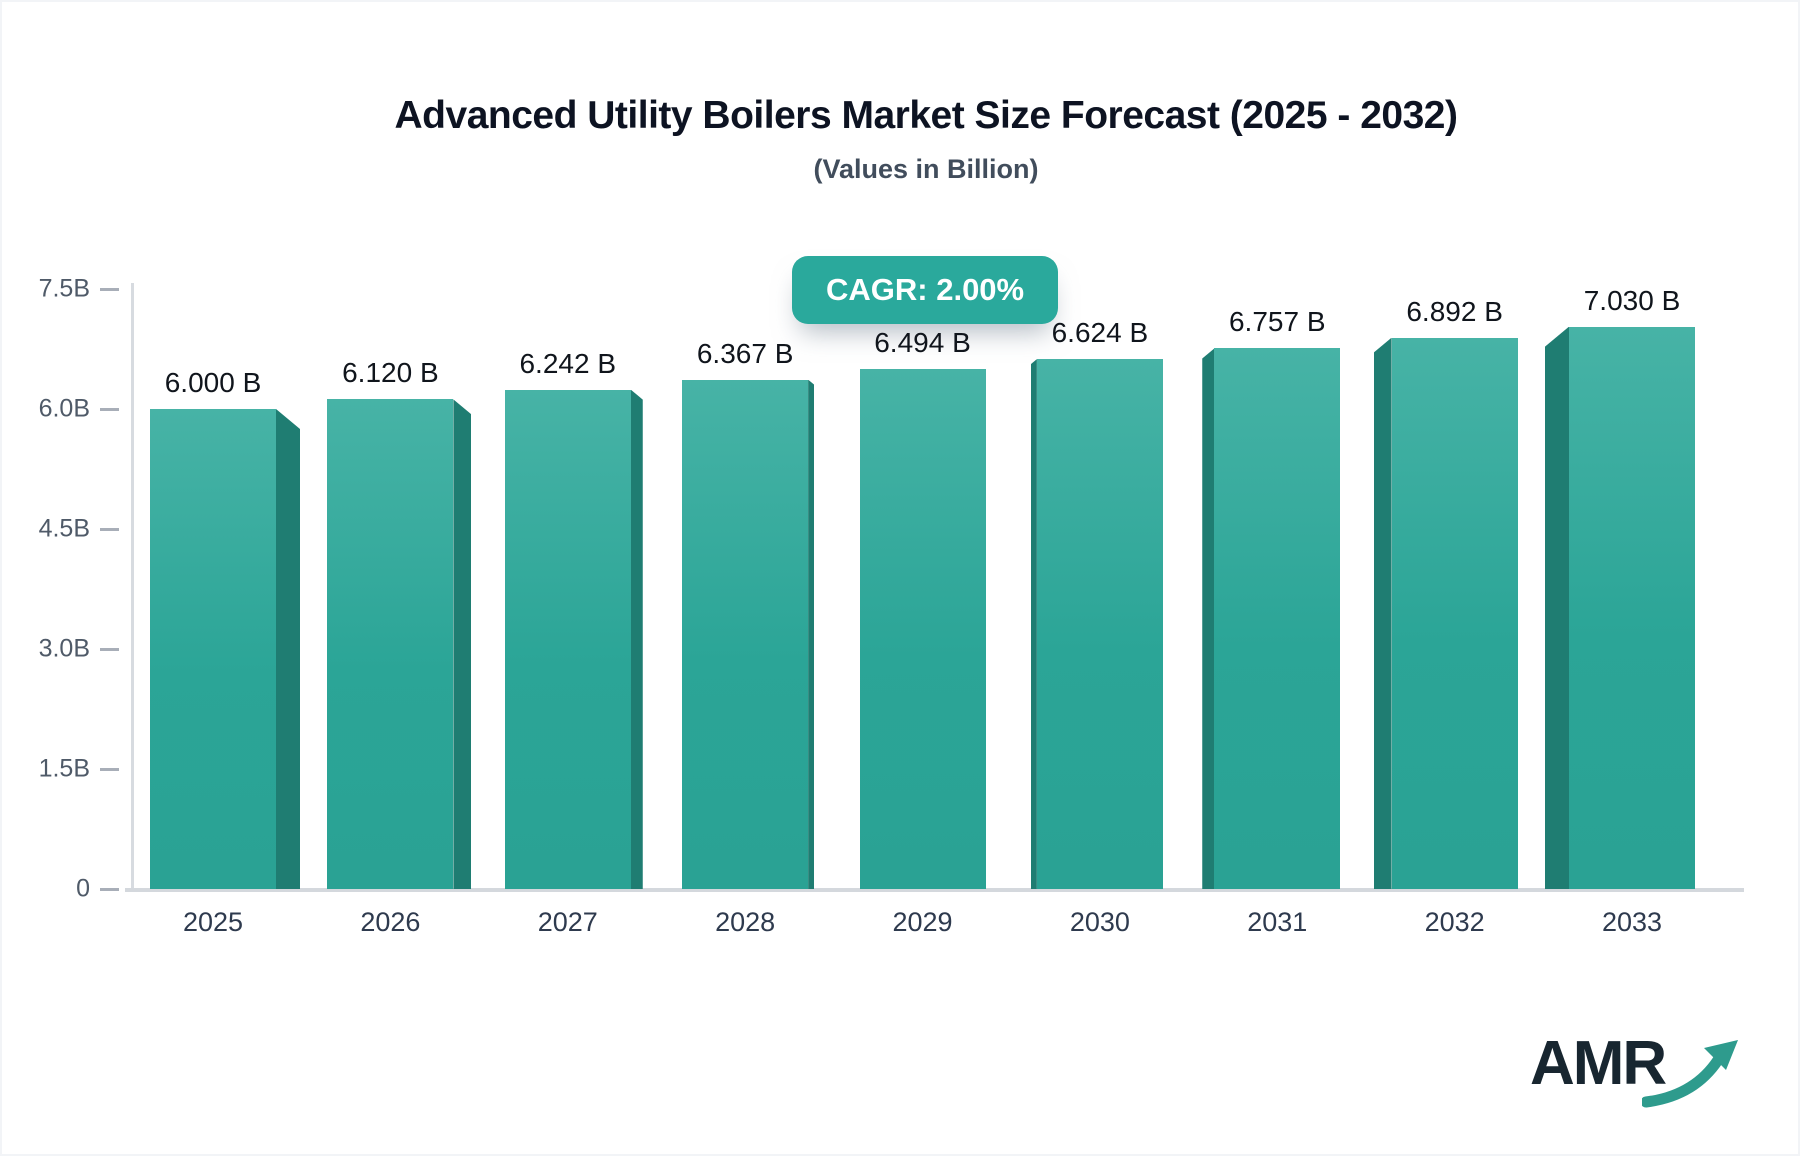 This screenshot has width=1800, height=1156. Describe the element at coordinates (568, 363) in the screenshot. I see `bar-value-label: 6.242 B` at that location.